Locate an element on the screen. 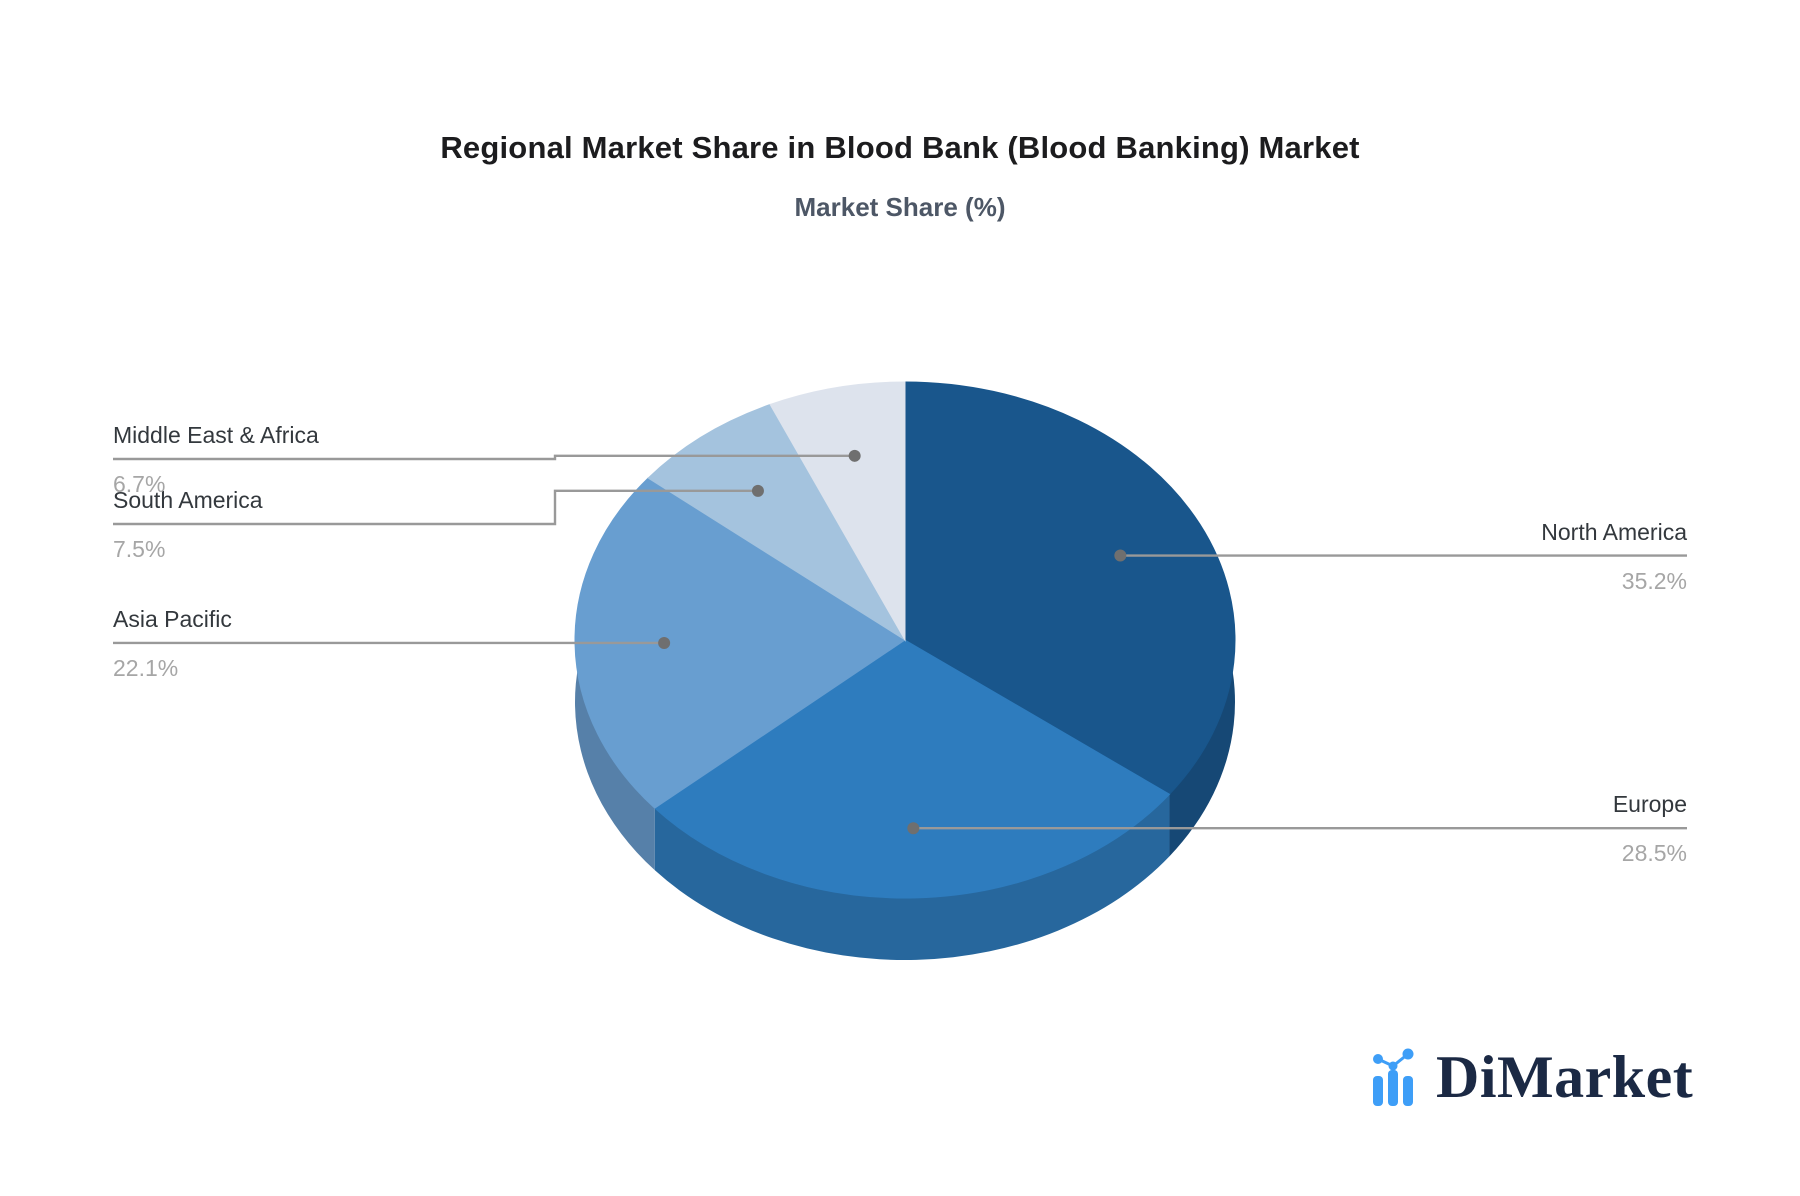 This screenshot has height=1196, width=1800. label-asia-pacific: Asia Pacific is located at coordinates (172, 618).